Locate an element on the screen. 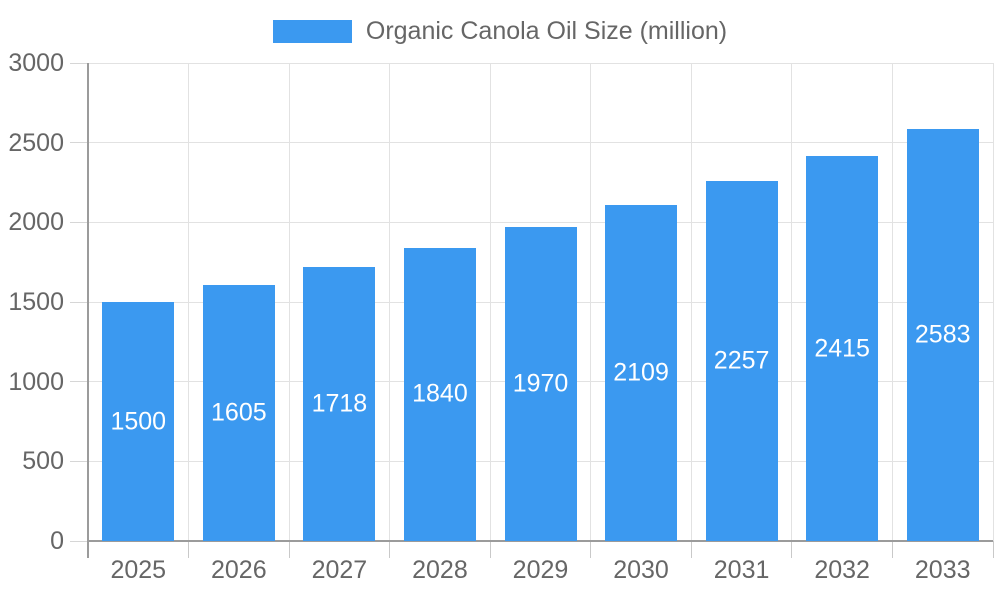 The height and width of the screenshot is (600, 1000). x-axis-label: 2030 is located at coordinates (641, 570).